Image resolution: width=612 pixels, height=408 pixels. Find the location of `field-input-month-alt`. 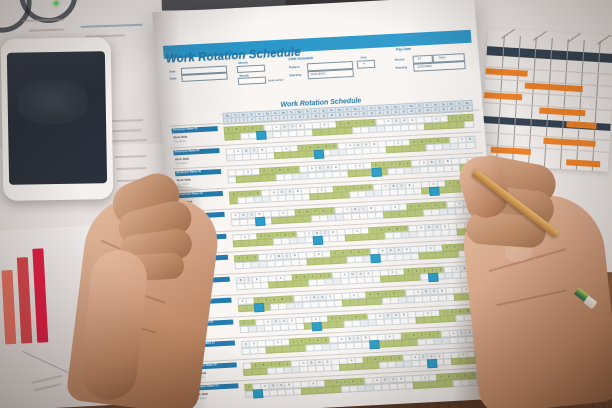

field-input-month-alt is located at coordinates (252, 80).